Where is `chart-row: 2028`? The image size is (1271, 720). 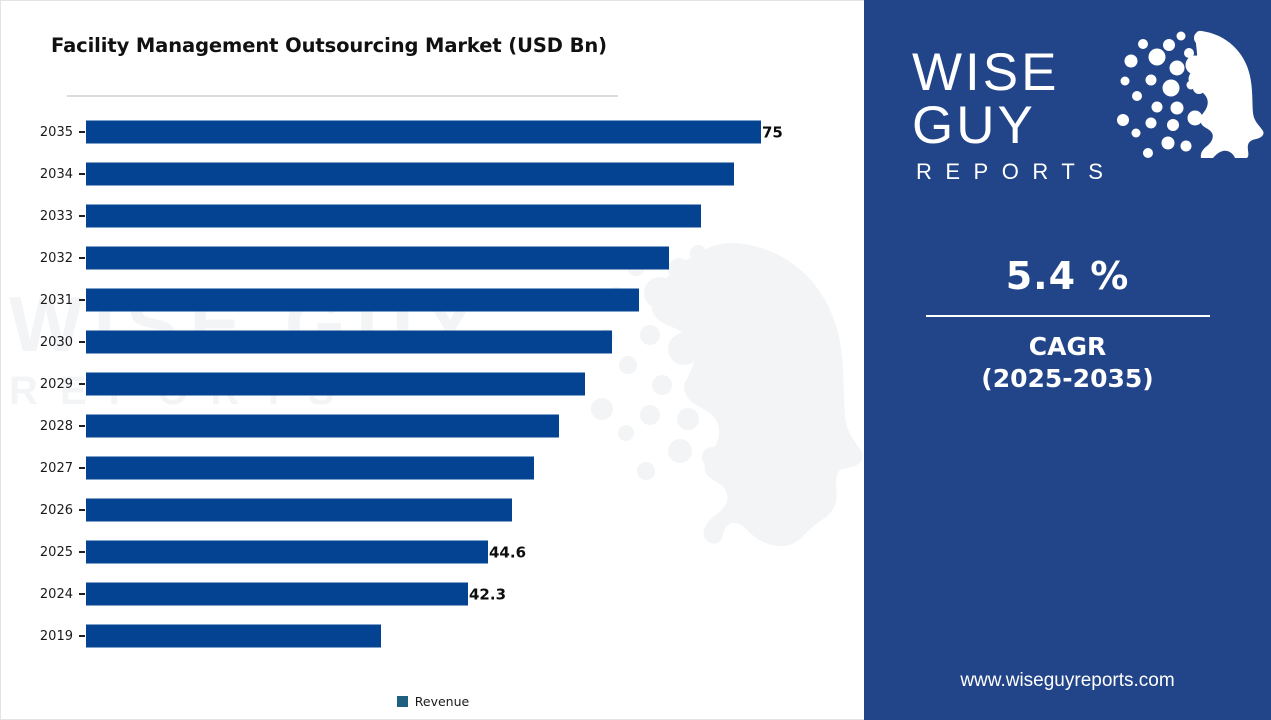
chart-row: 2028 is located at coordinates (432, 426).